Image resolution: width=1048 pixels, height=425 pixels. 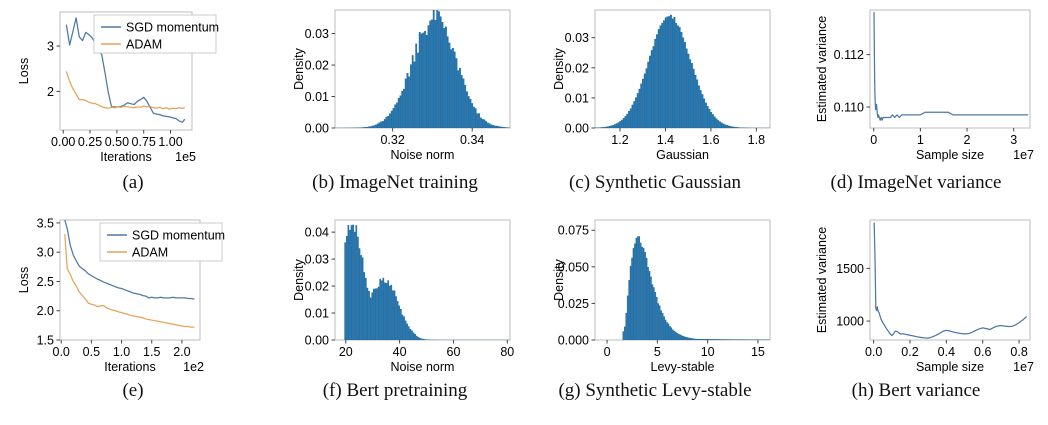 I want to click on y-tick-label: 3.0, so click(x=45, y=253).